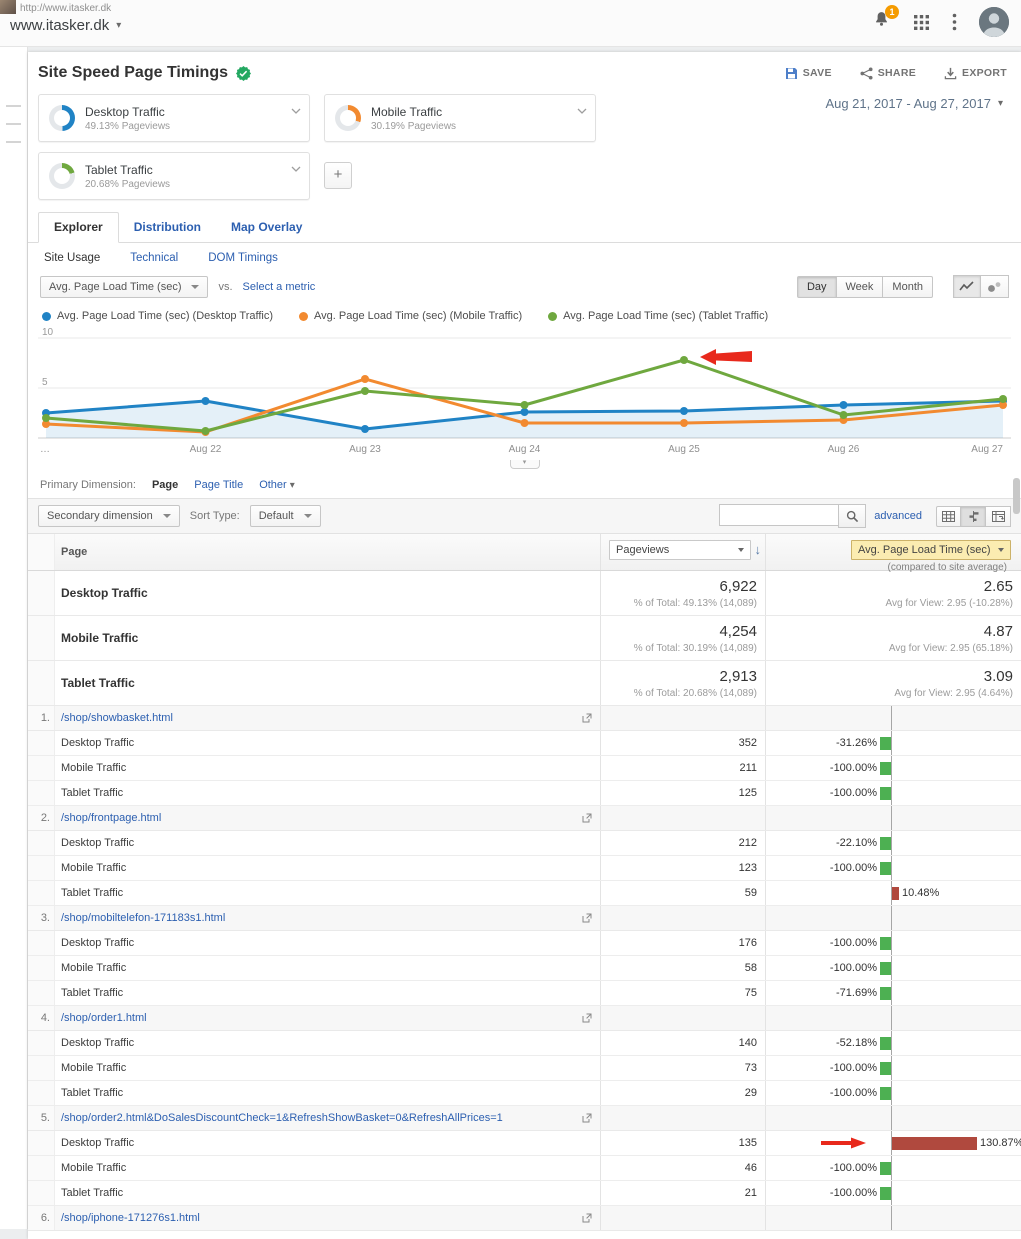 The image size is (1021, 1239). Describe the element at coordinates (524, 918) in the screenshot. I see `page-row: 3. /shop/mobiltelefon-171183s1.html` at that location.